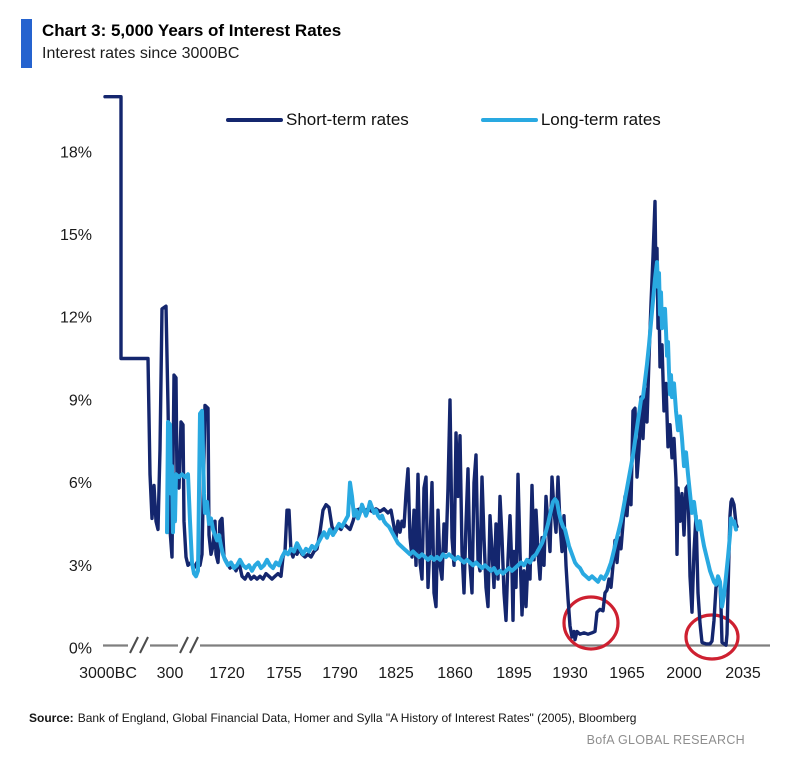  What do you see at coordinates (76, 235) in the screenshot?
I see `y-tick-label: 15%` at bounding box center [76, 235].